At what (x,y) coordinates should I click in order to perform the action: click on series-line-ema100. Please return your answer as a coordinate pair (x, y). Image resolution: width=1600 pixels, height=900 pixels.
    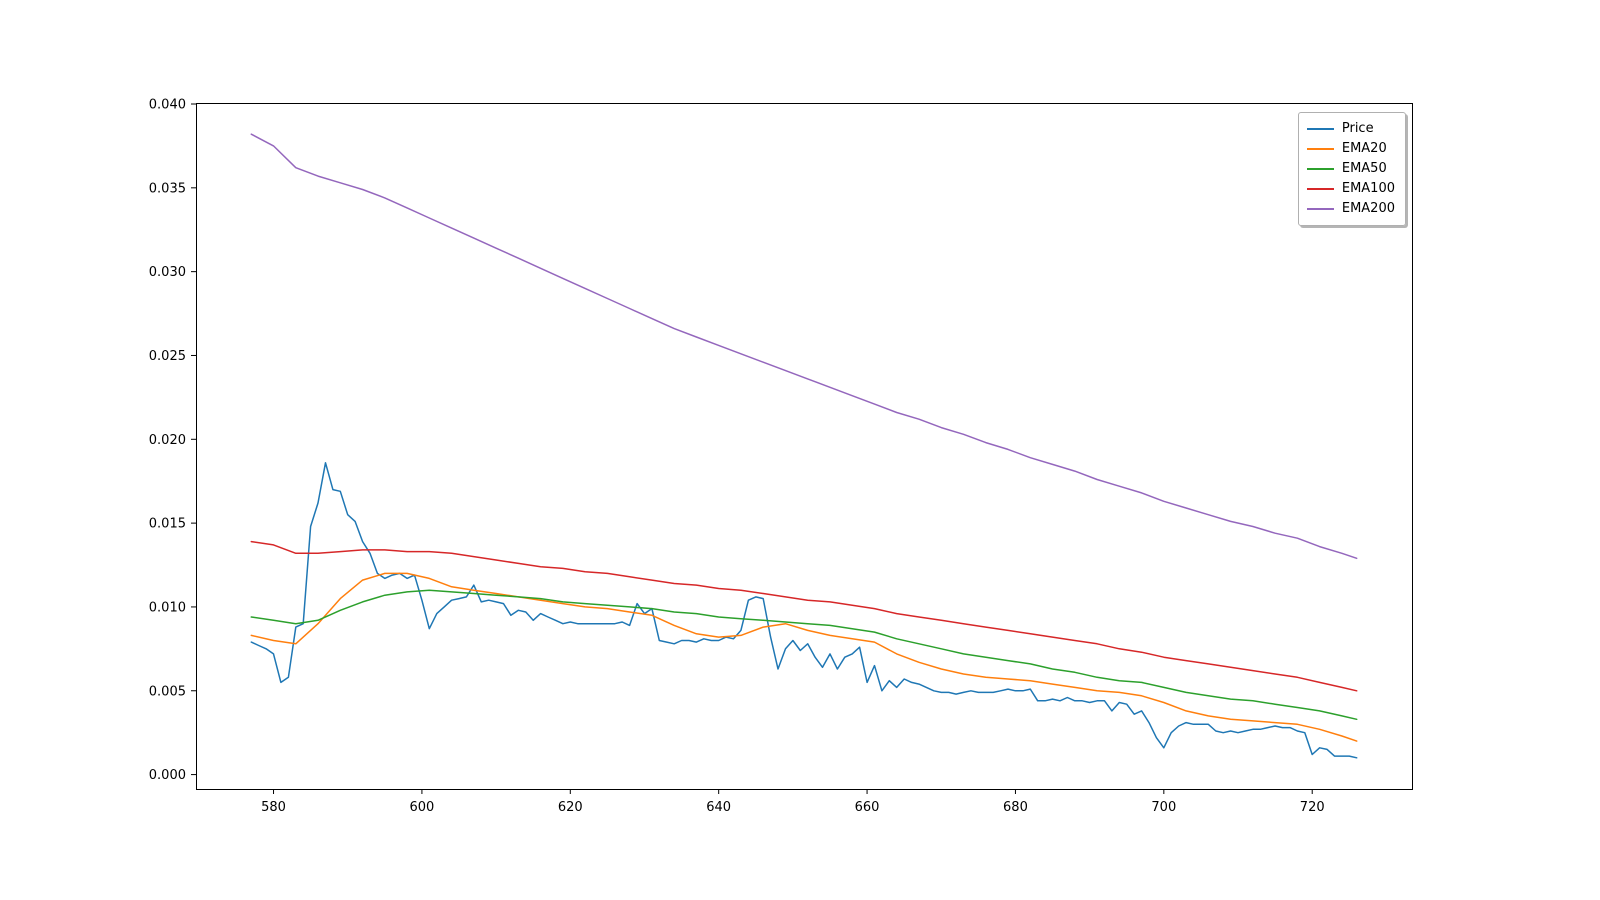
    Looking at the image, I should click on (804, 616).